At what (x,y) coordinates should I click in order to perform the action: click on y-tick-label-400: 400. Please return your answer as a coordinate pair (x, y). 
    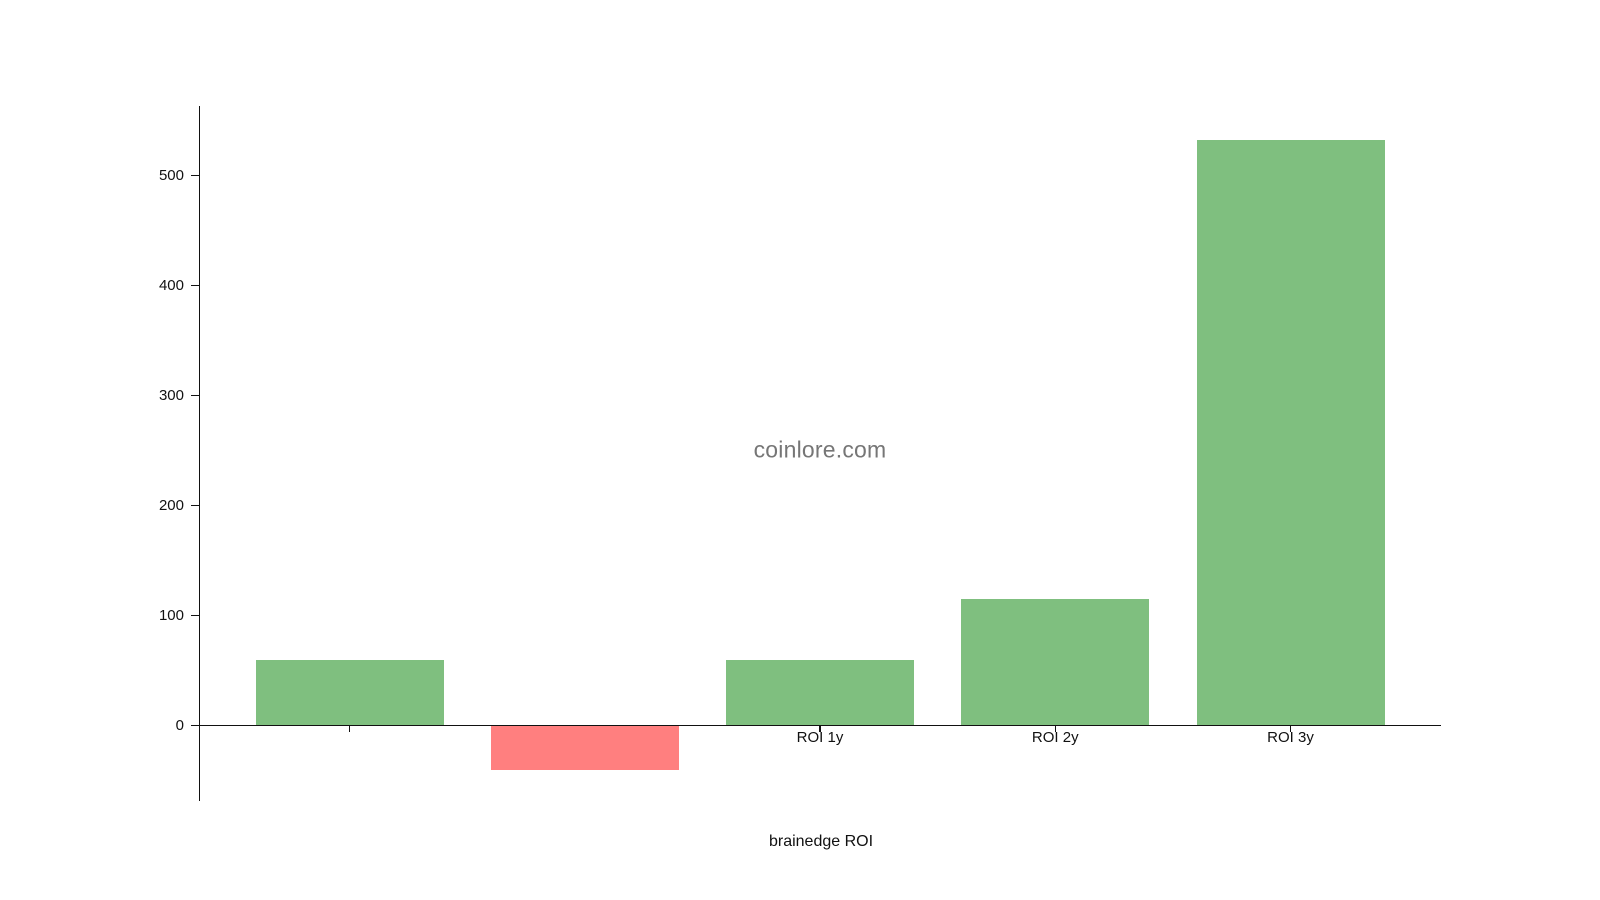
    Looking at the image, I should click on (171, 285).